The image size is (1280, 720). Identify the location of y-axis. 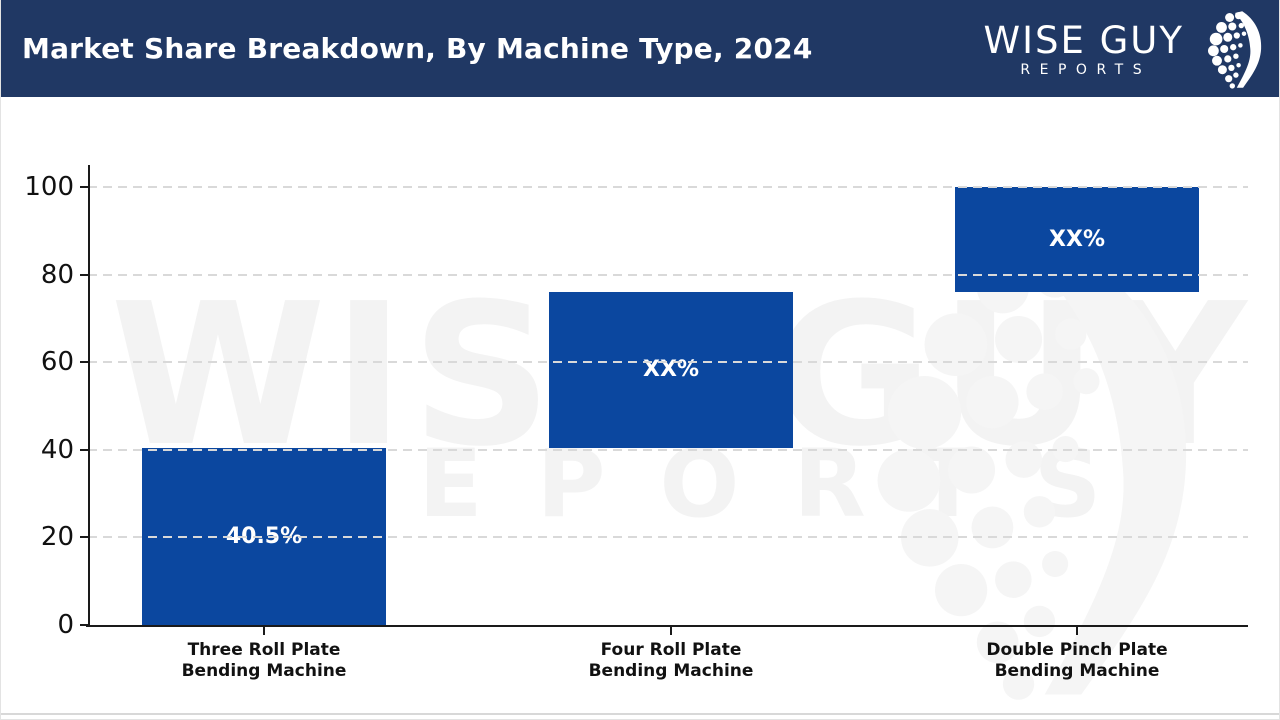
(89, 396).